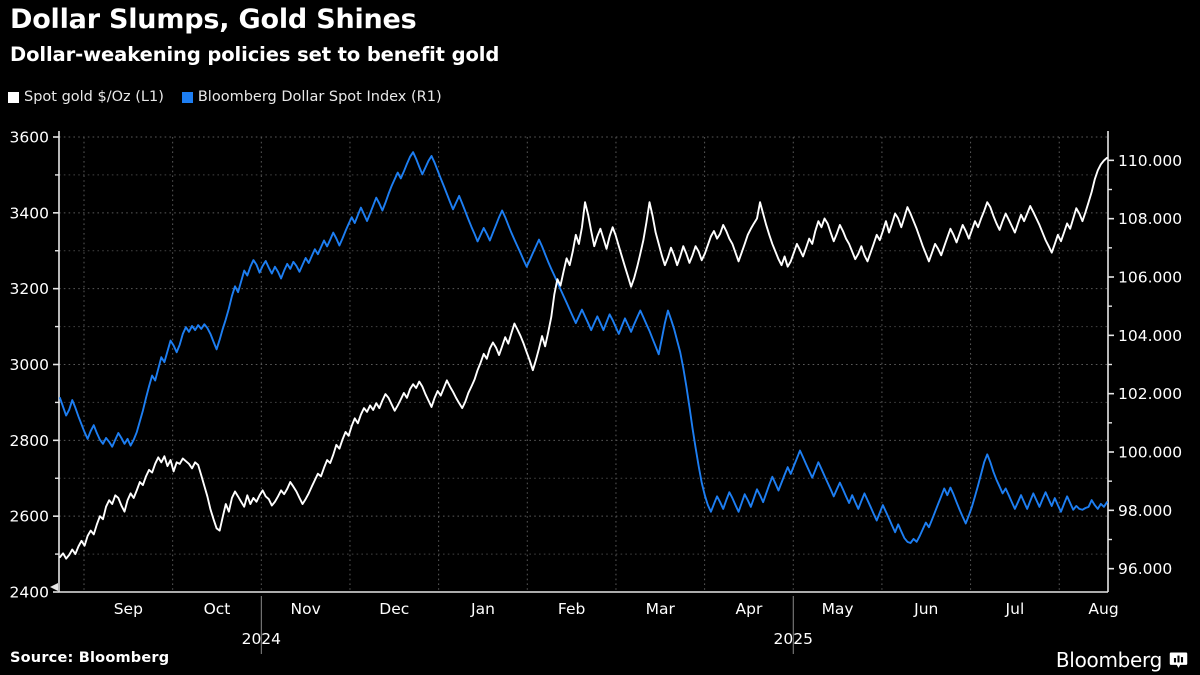  What do you see at coordinates (29, 289) in the screenshot?
I see `tick-label-left: 3200` at bounding box center [29, 289].